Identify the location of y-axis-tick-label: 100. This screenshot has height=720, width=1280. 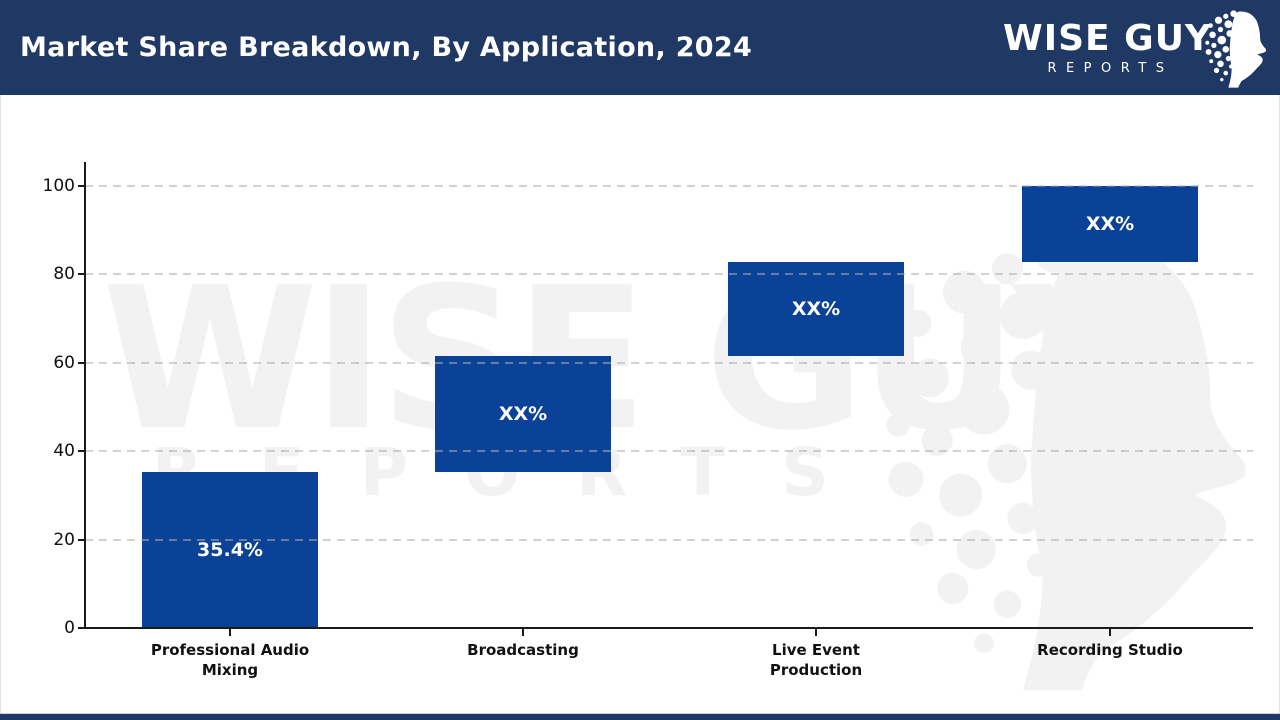
(58, 186).